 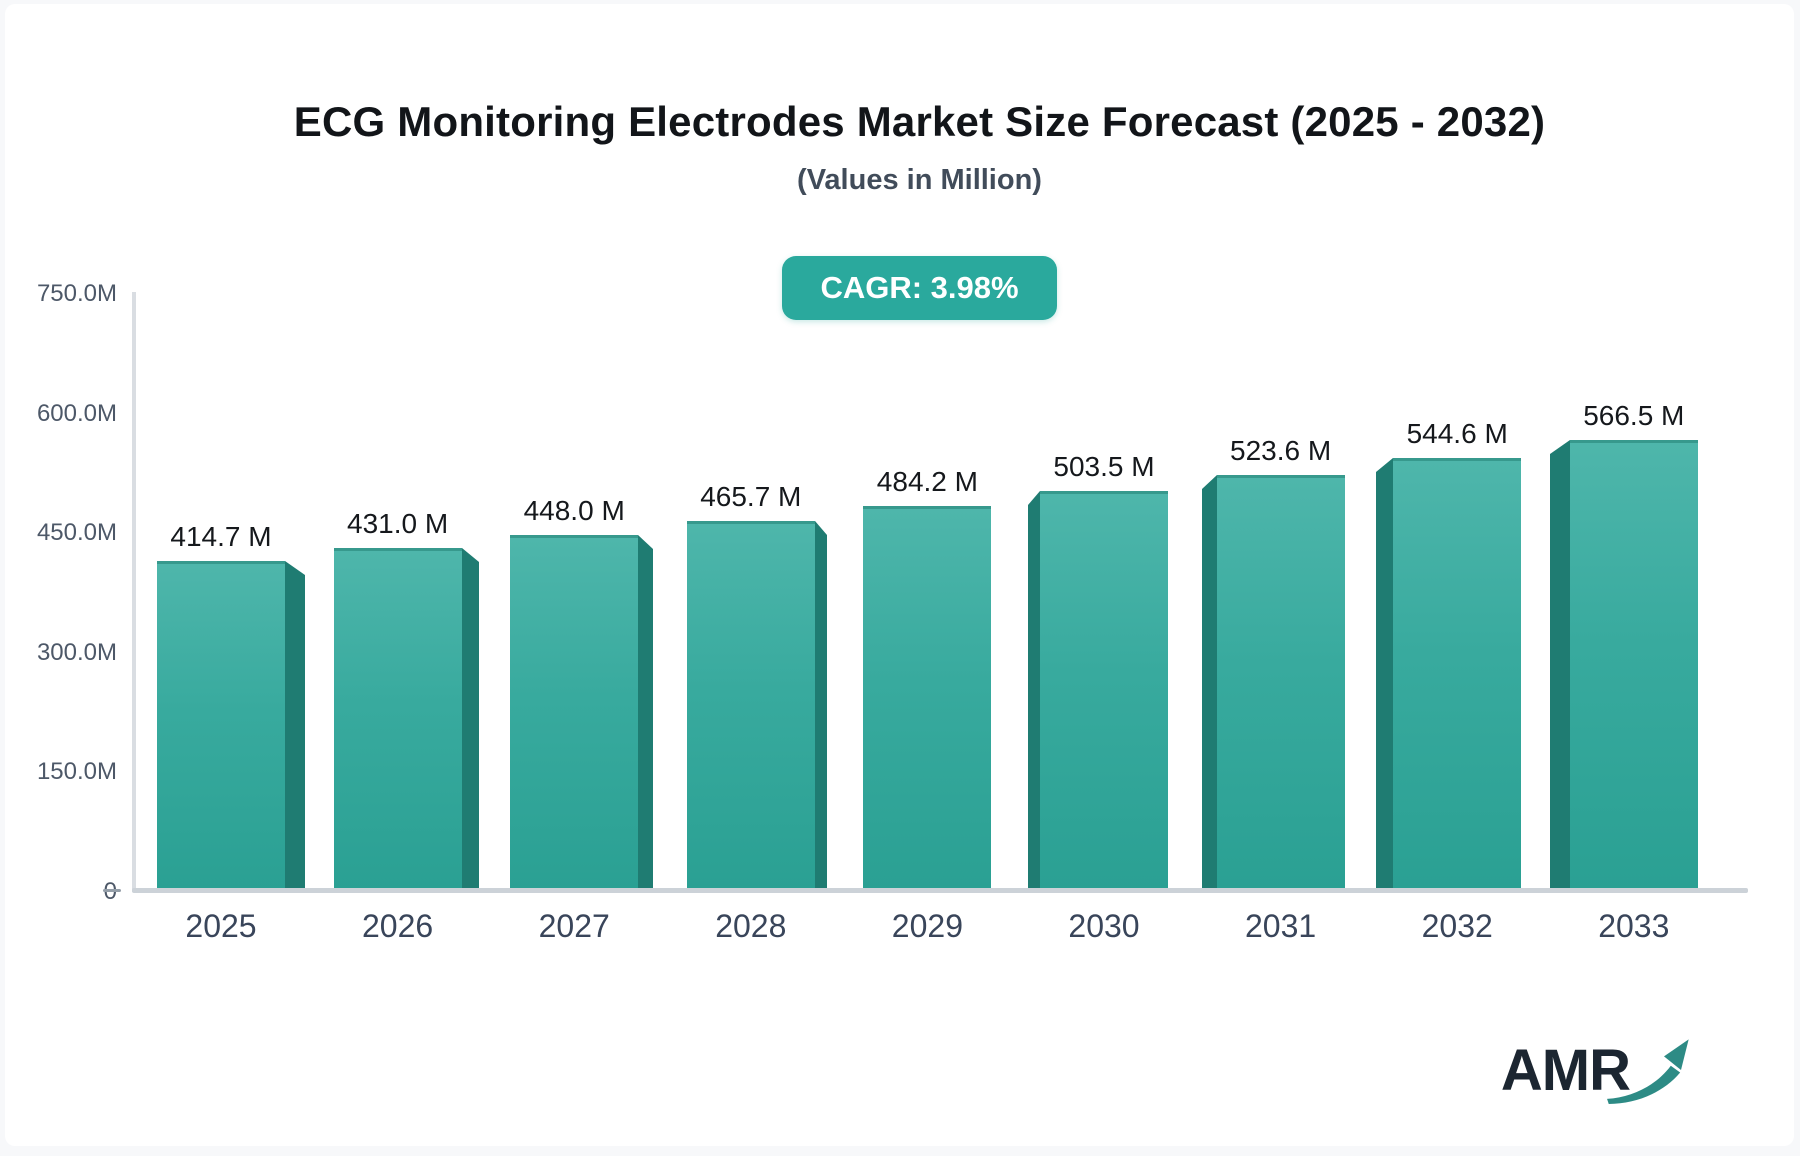 I want to click on bar-2026, so click(x=406, y=720).